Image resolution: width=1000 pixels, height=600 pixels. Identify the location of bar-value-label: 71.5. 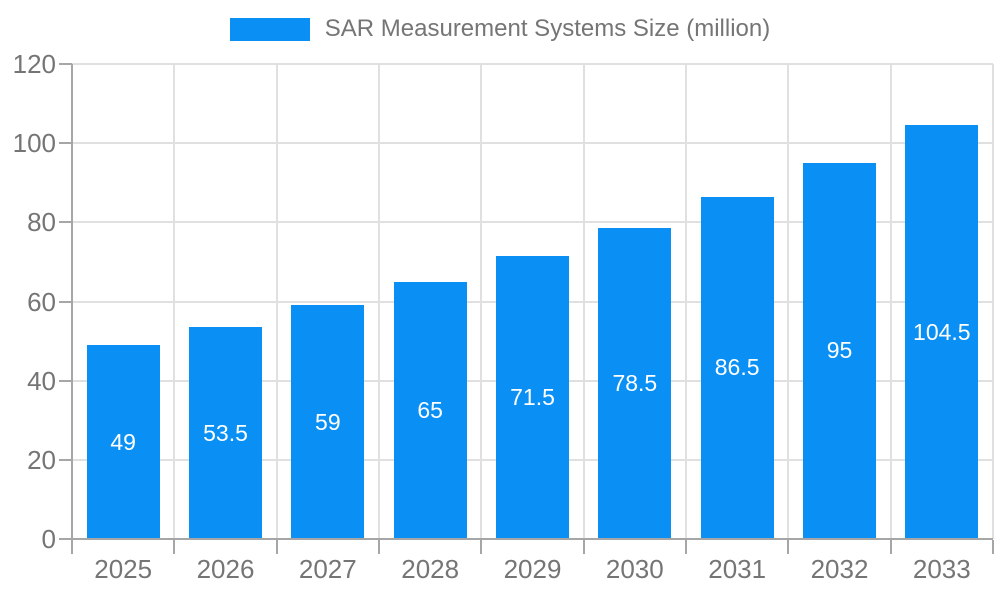
(532, 396).